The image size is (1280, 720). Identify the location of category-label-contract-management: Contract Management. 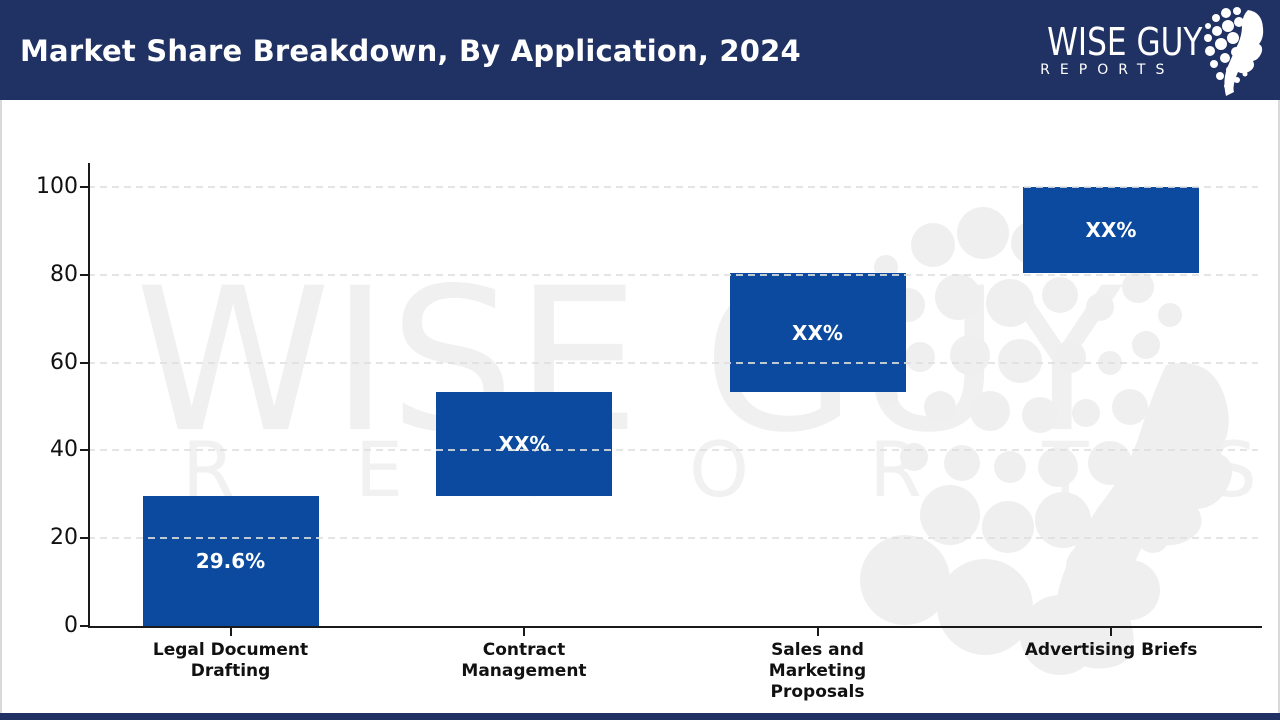
(524, 661).